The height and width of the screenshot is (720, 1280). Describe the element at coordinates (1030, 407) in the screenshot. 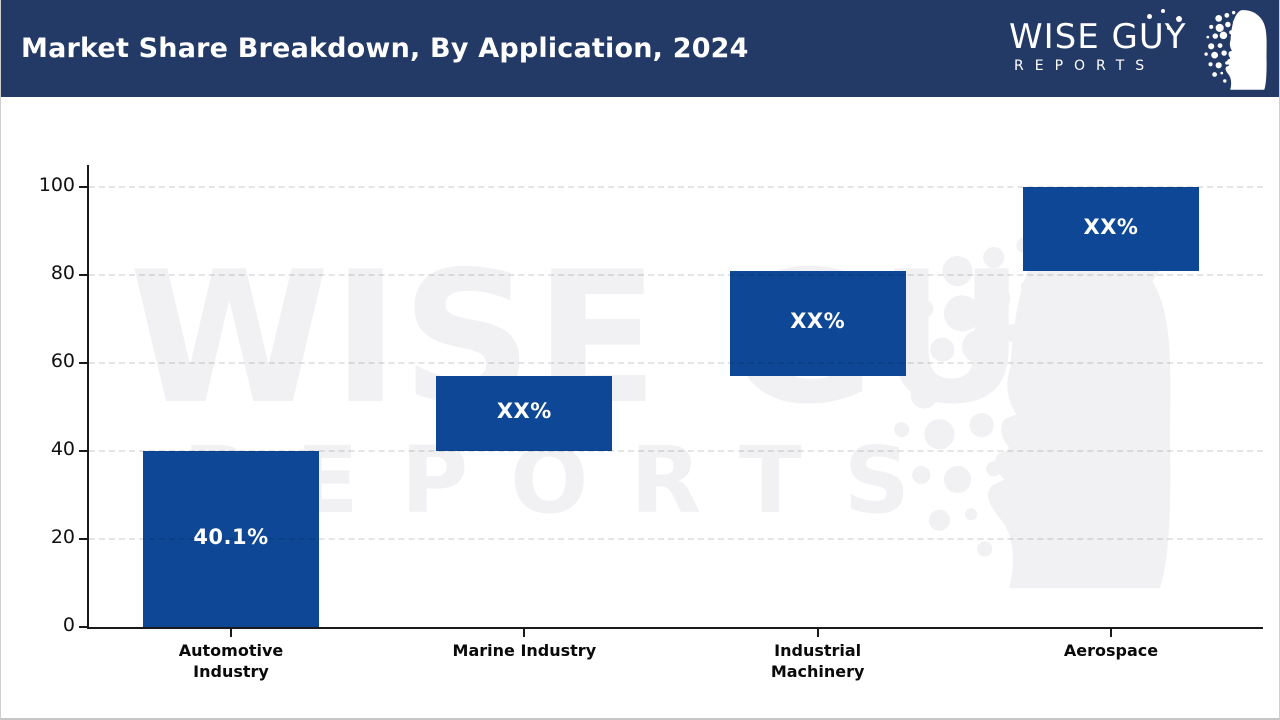

I see `watermark-head-icon` at that location.